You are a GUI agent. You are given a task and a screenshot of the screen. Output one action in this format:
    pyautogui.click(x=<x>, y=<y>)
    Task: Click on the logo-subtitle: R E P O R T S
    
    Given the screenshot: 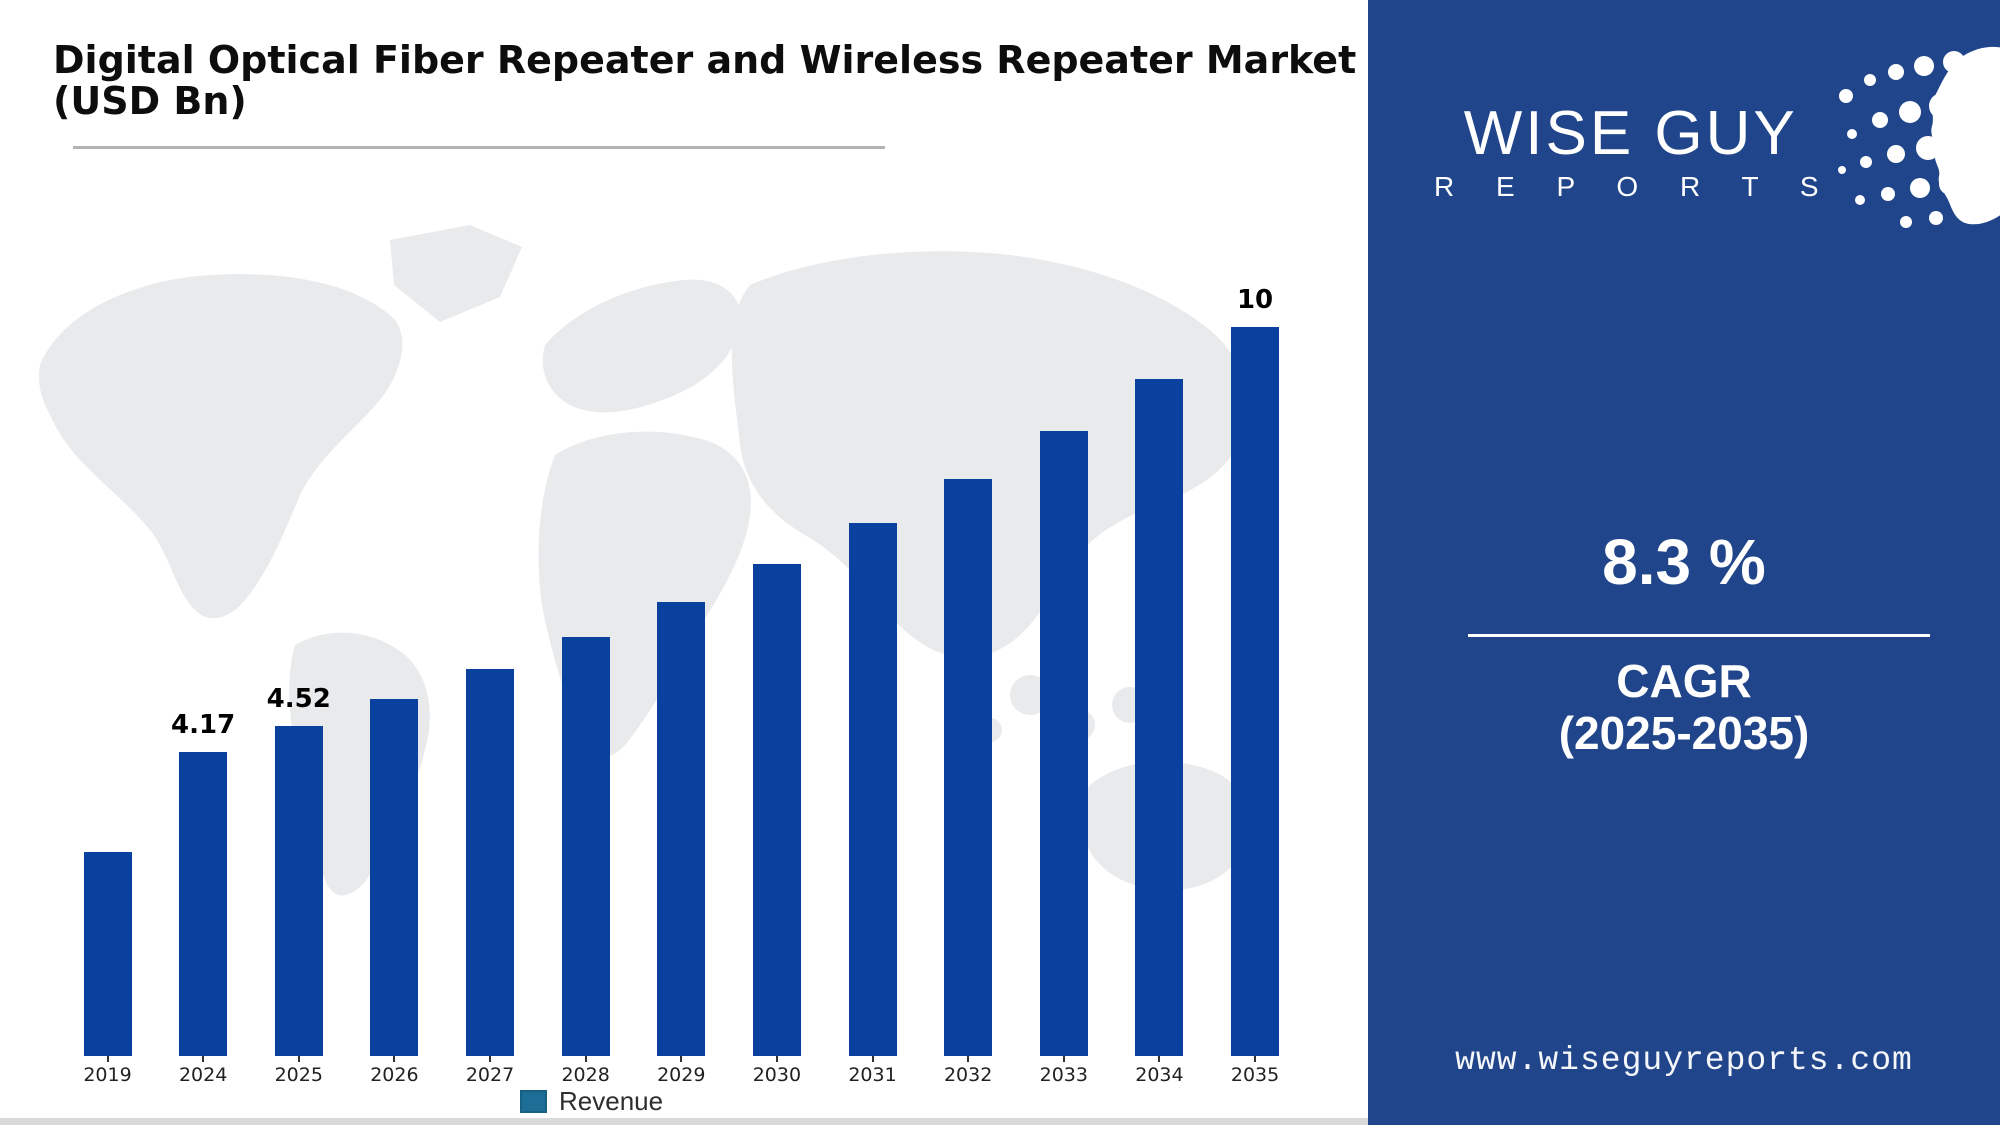 What is the action you would take?
    pyautogui.click(x=1635, y=187)
    